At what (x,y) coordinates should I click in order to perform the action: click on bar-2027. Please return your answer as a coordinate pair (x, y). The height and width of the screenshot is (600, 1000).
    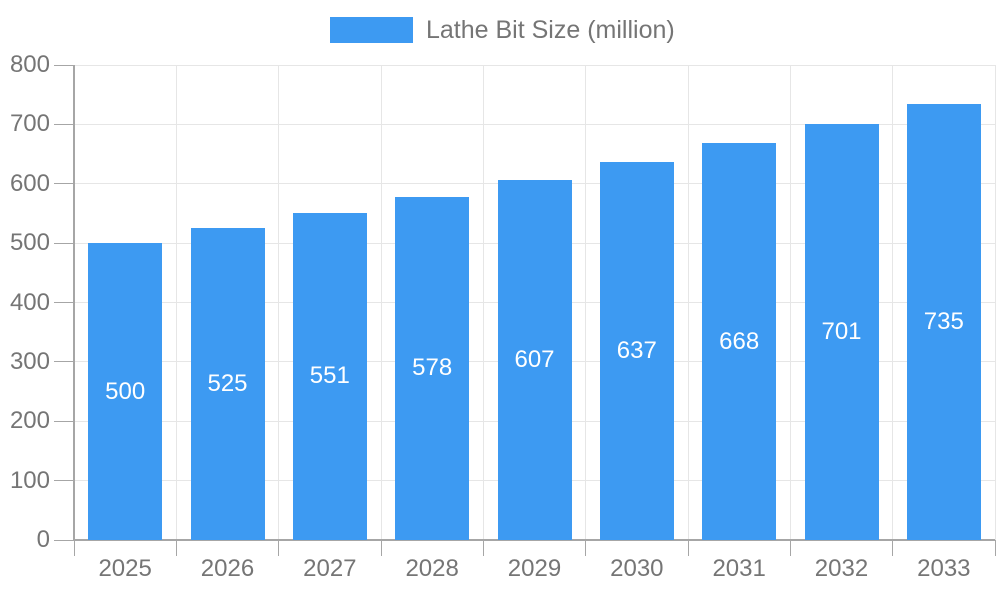
    Looking at the image, I should click on (329, 376).